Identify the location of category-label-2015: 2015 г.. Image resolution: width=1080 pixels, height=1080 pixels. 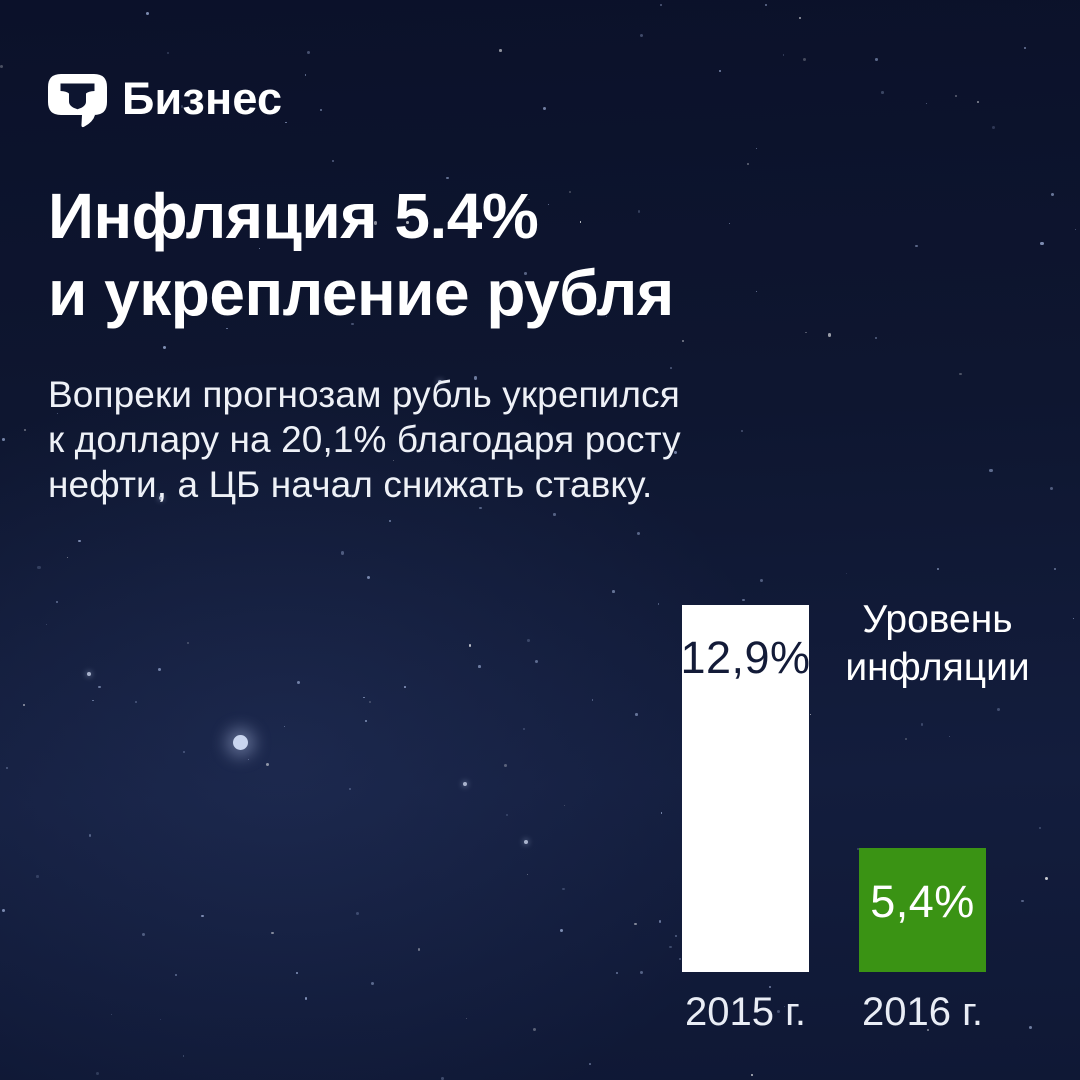
(745, 1012).